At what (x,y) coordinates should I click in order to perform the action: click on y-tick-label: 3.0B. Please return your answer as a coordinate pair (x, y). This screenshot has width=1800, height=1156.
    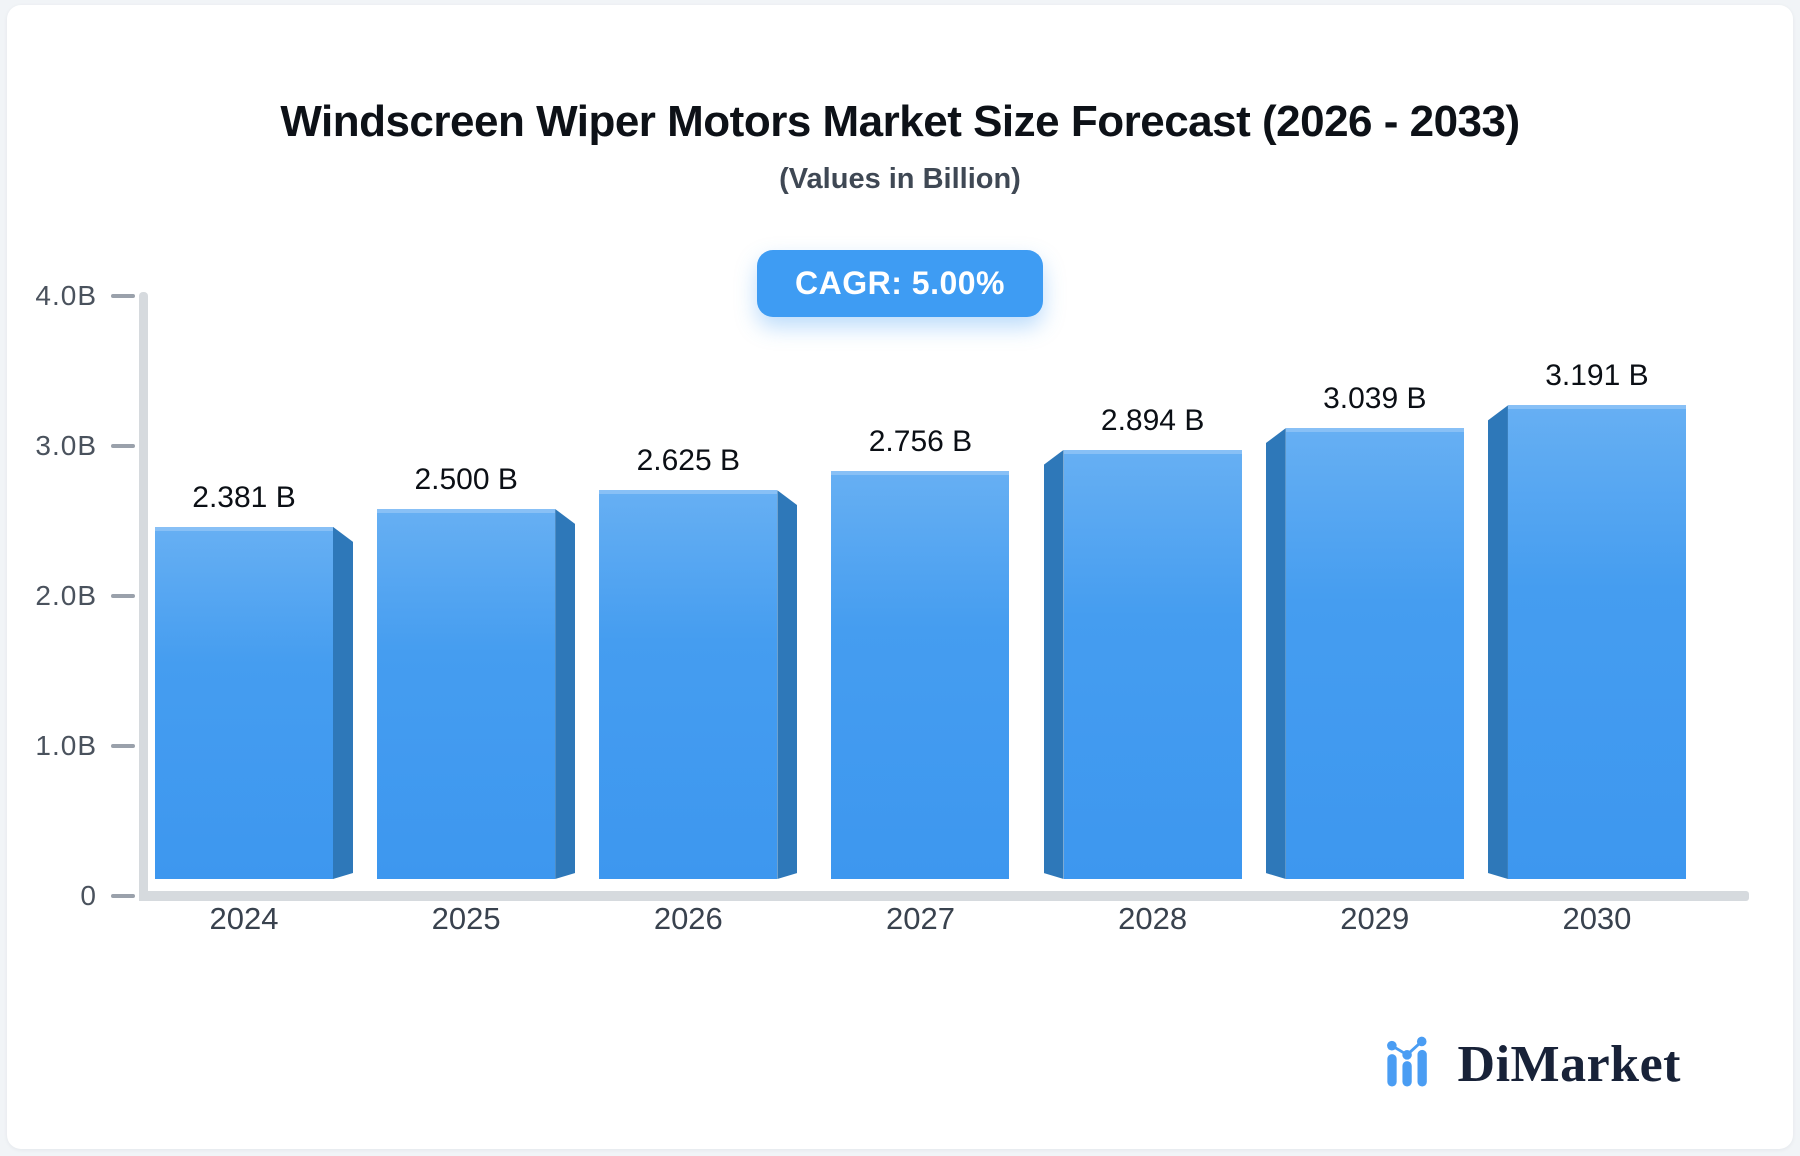
    Looking at the image, I should click on (66, 445).